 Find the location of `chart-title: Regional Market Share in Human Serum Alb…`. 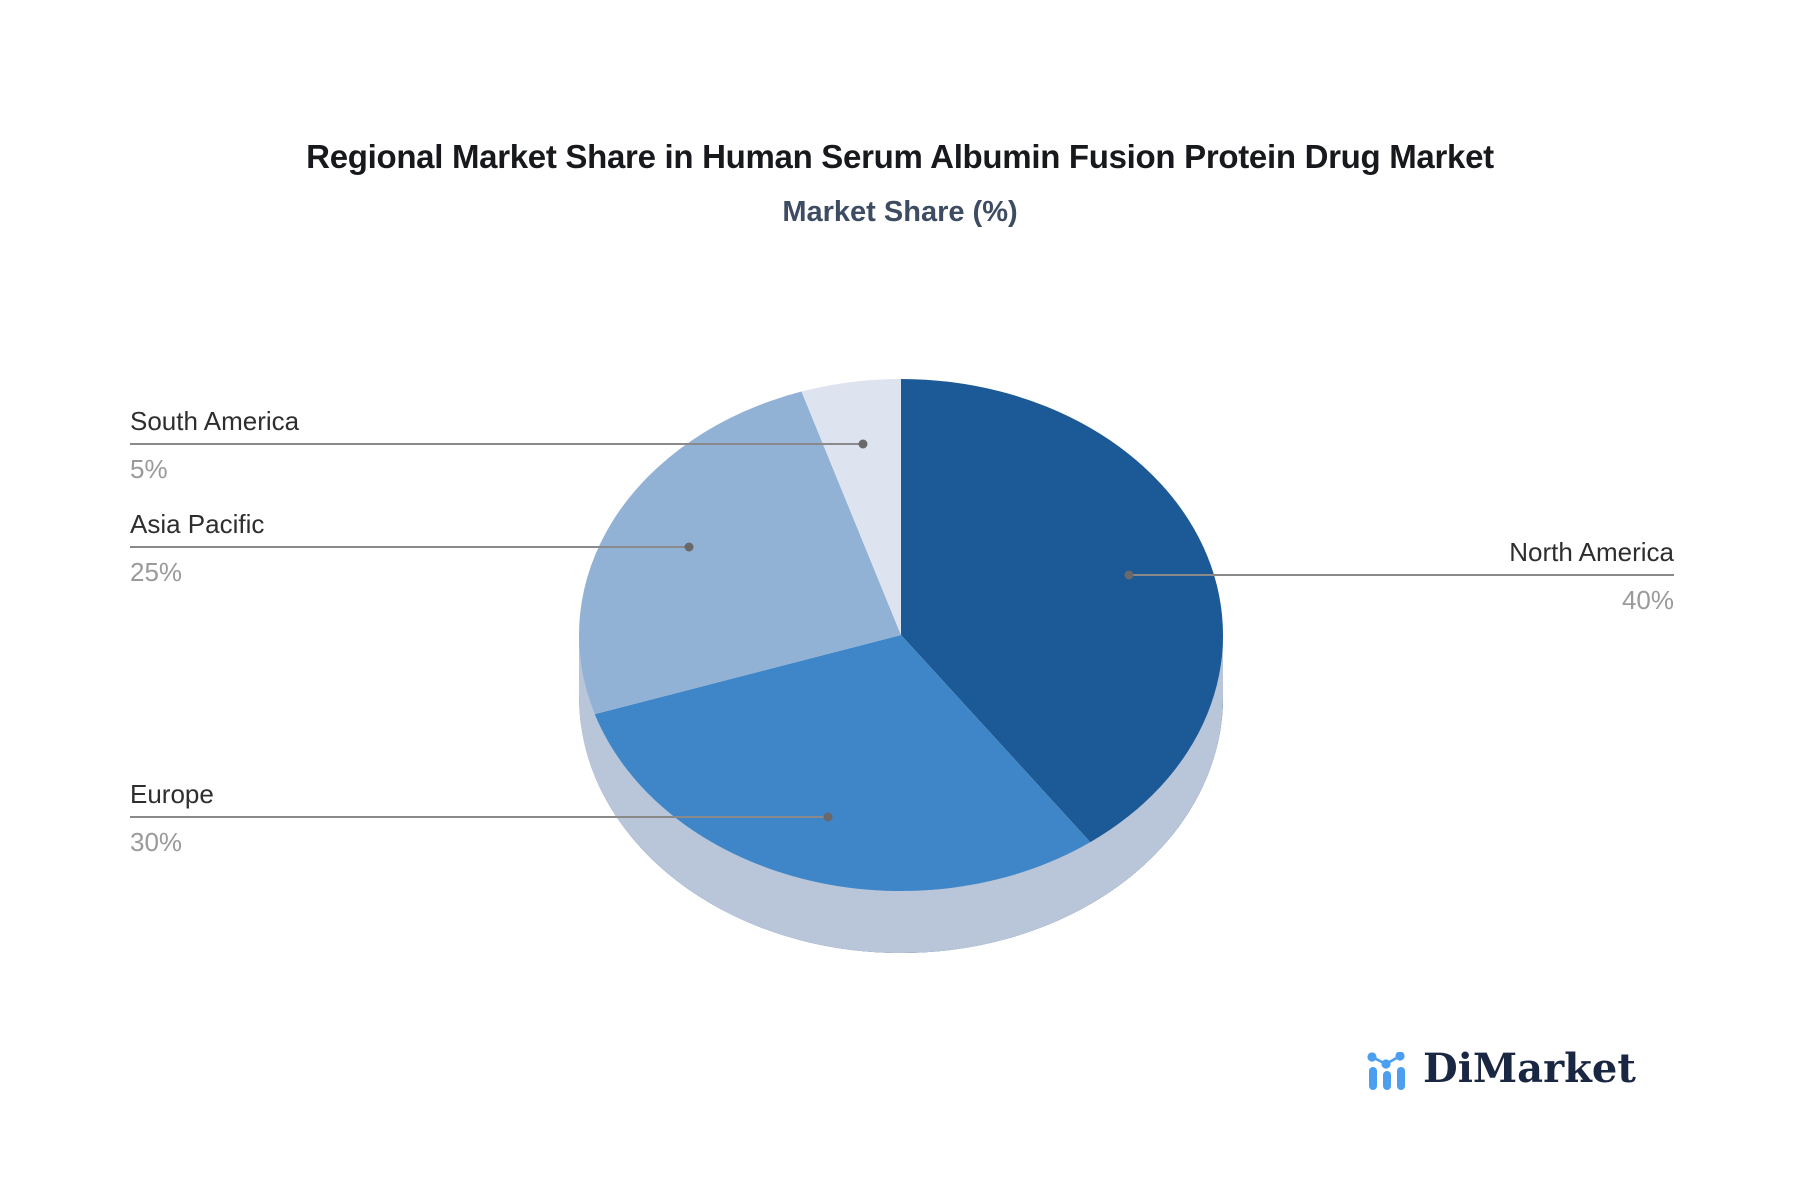

chart-title: Regional Market Share in Human Serum Alb… is located at coordinates (900, 156).